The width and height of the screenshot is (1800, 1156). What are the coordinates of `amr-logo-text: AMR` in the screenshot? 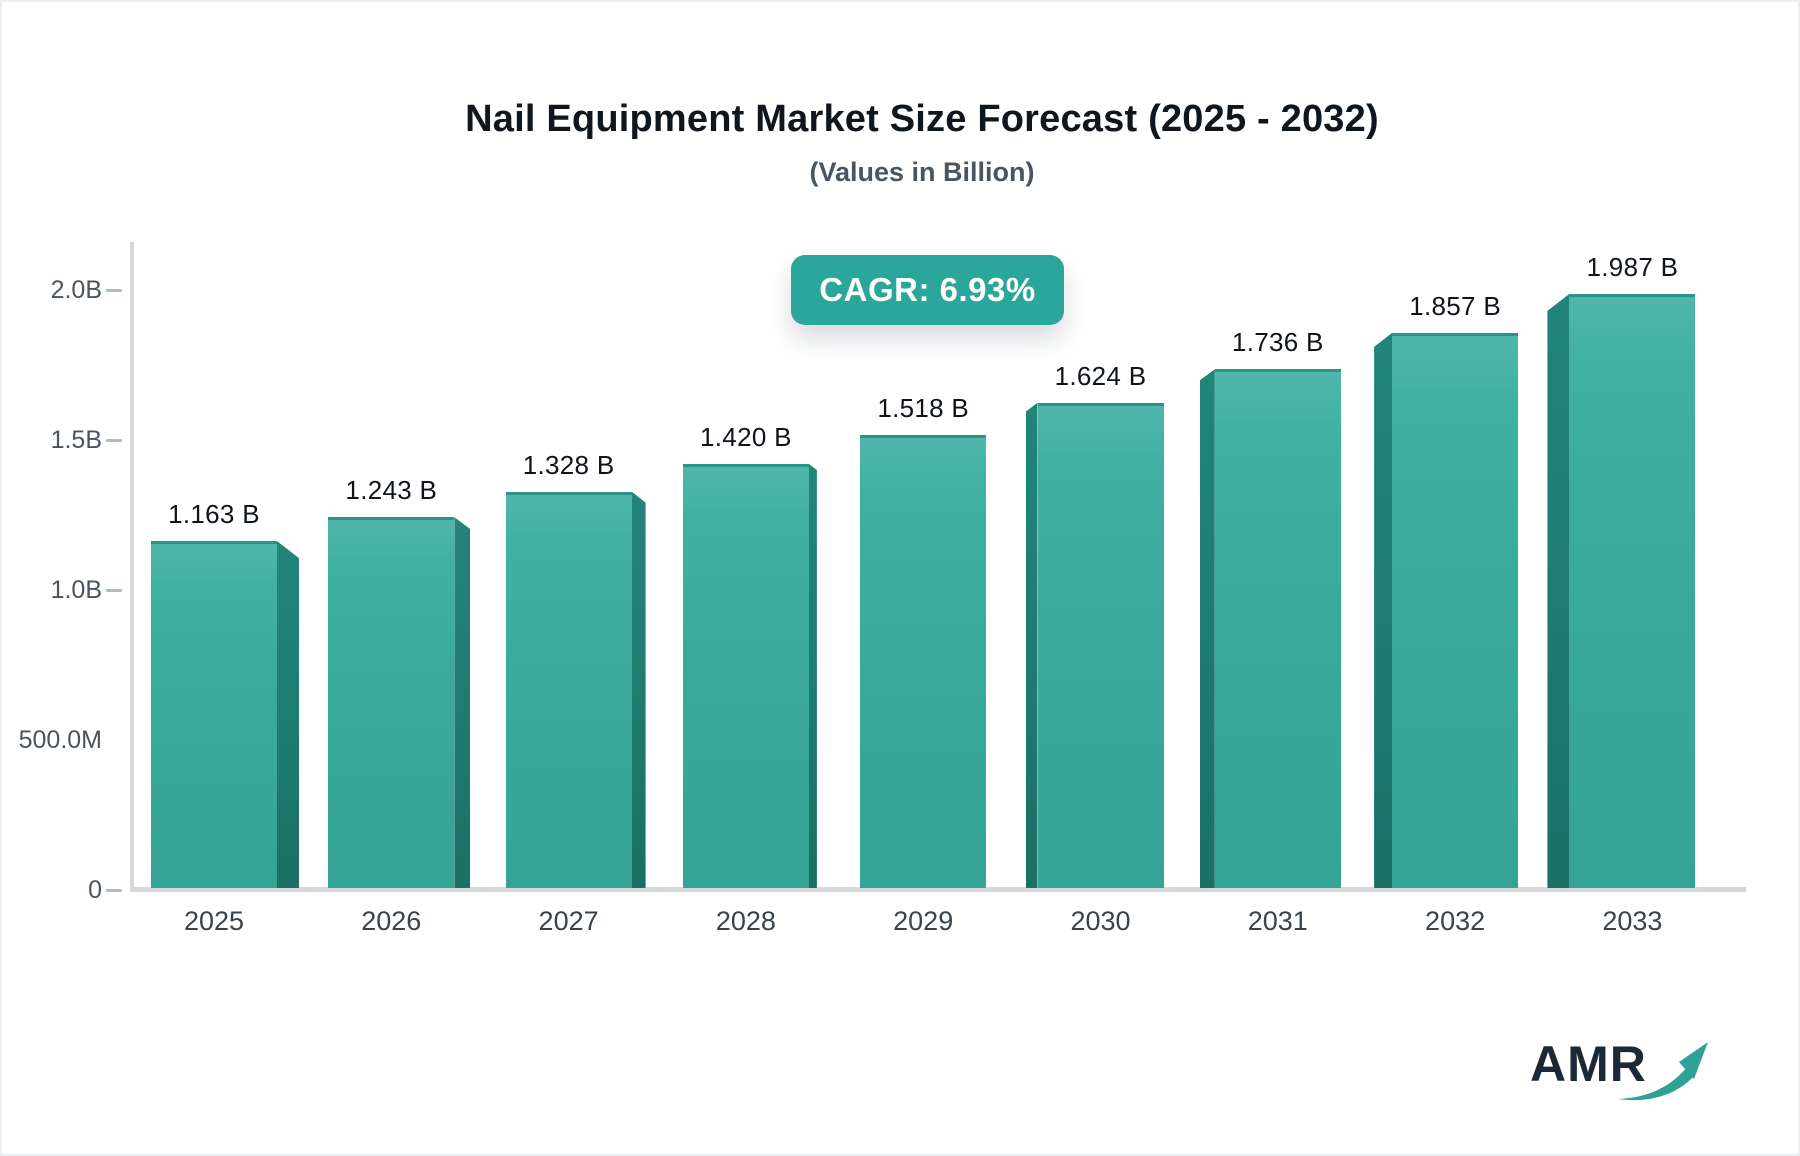 It's located at (1588, 1064).